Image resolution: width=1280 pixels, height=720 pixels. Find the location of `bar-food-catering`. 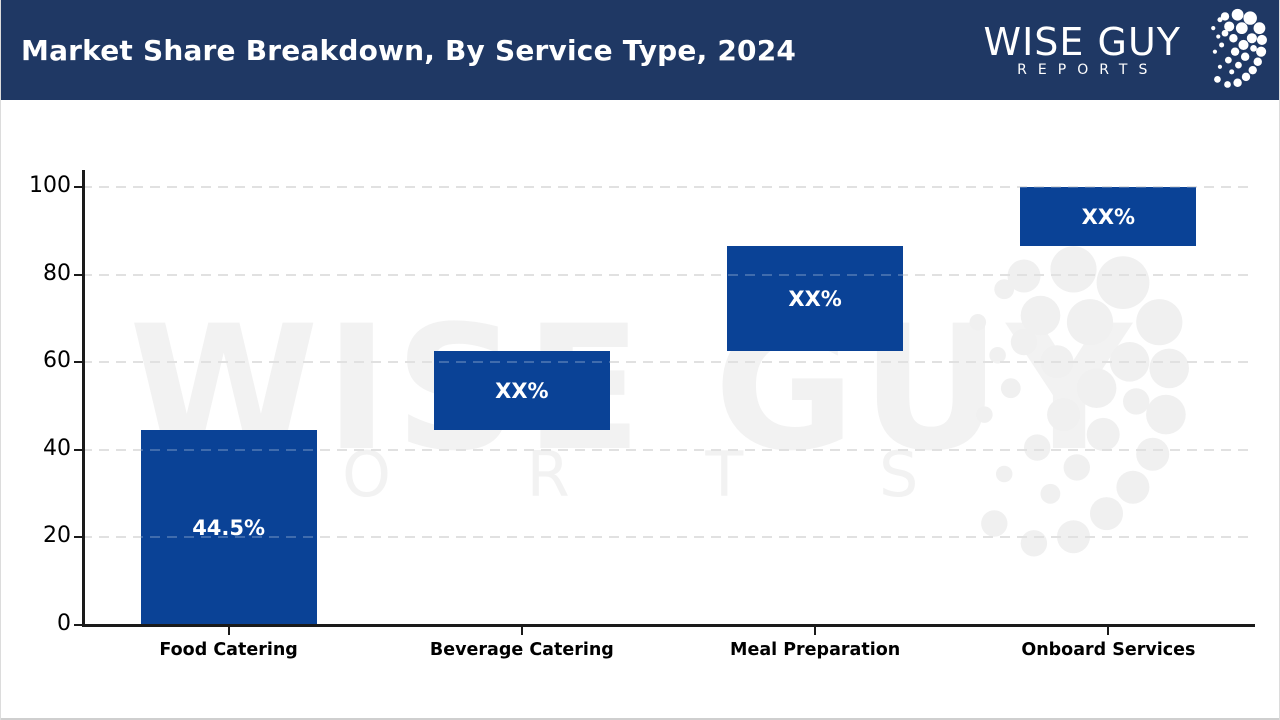

bar-food-catering is located at coordinates (228, 527).